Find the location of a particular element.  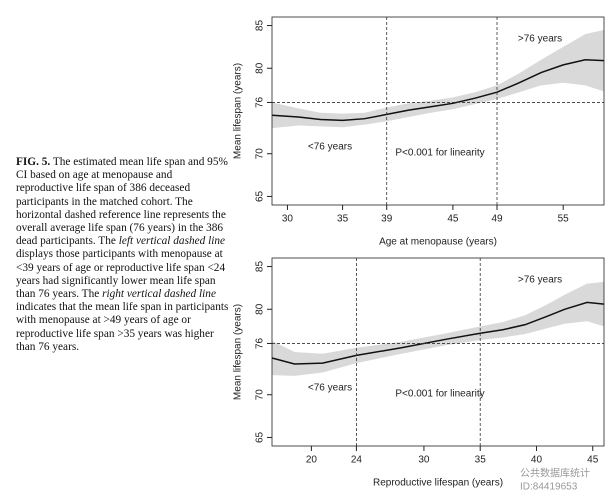

x-tick-label: 40 is located at coordinates (537, 460).